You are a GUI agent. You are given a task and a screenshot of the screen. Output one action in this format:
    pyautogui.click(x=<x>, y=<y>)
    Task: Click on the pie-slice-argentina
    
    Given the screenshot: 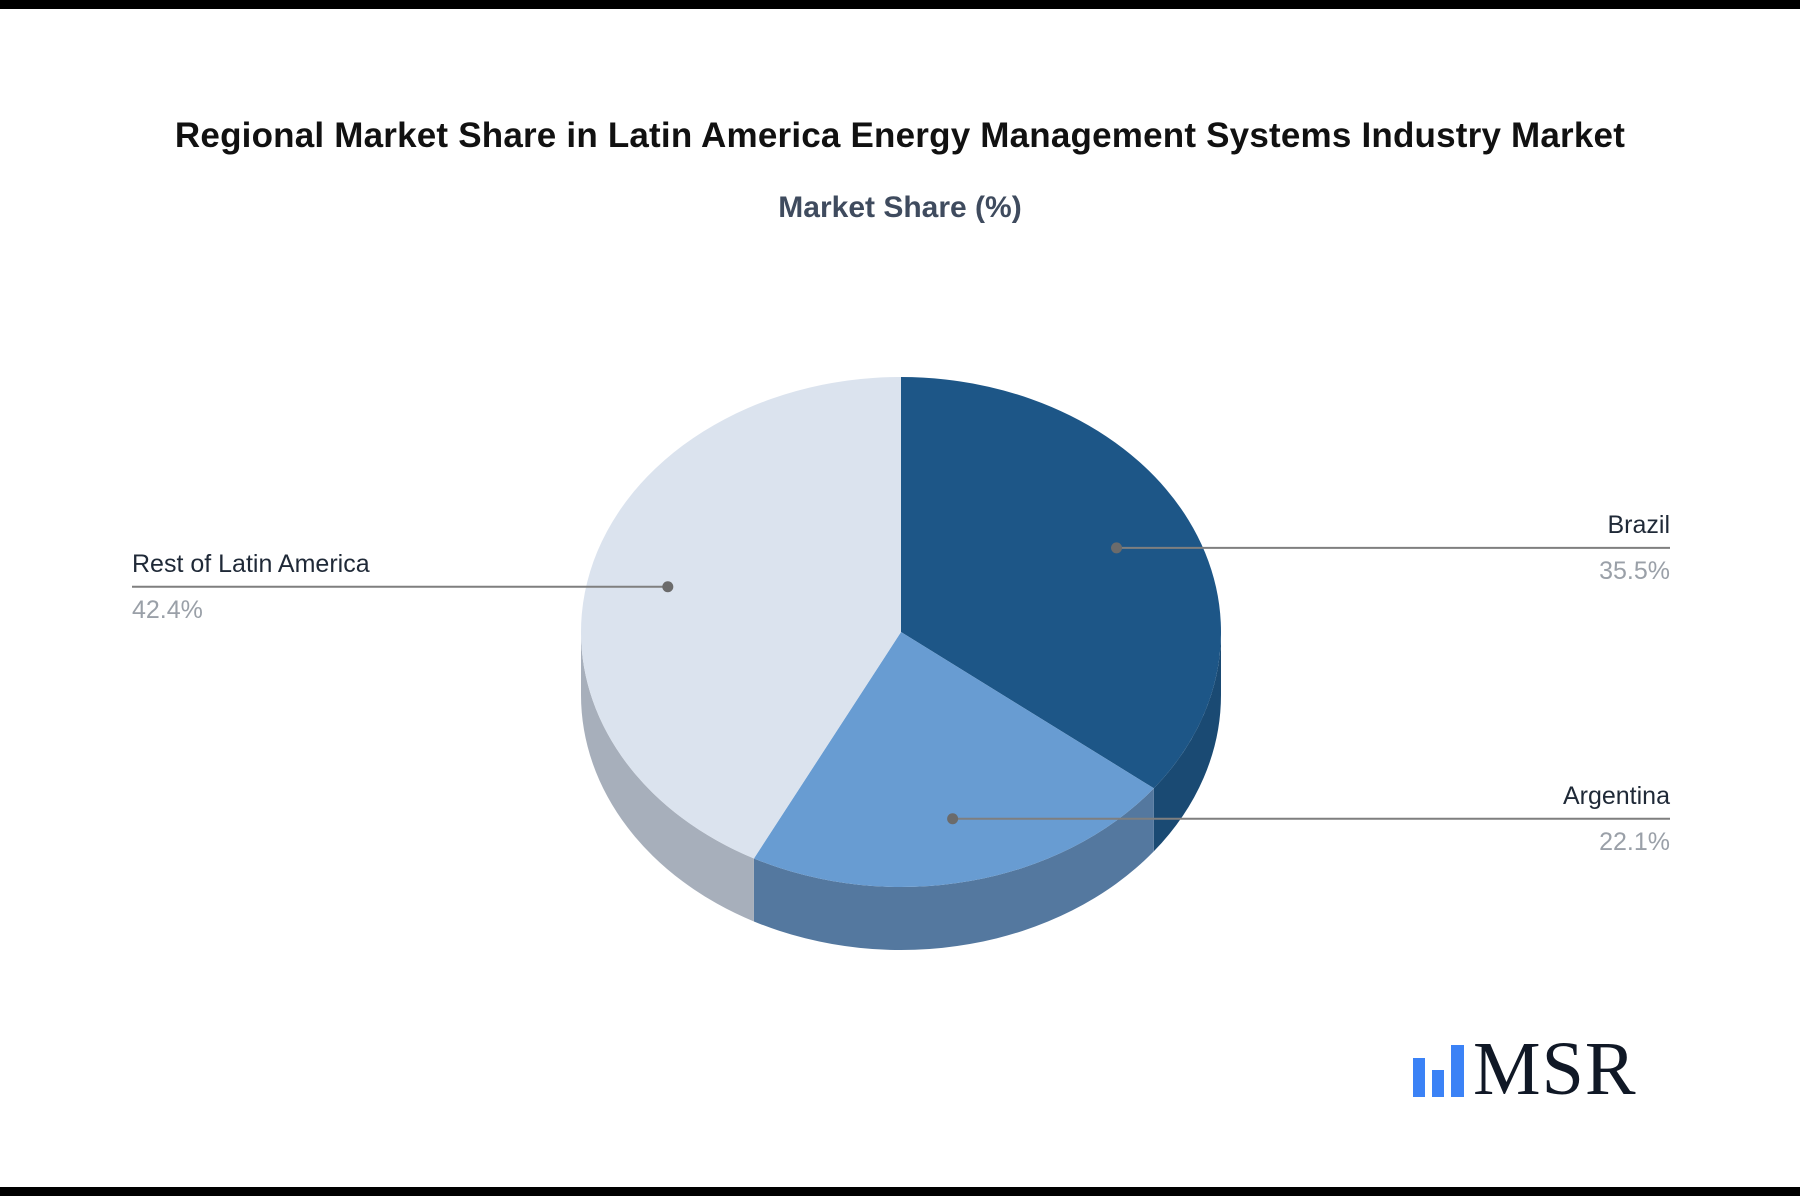 What is the action you would take?
    pyautogui.click(x=953, y=759)
    